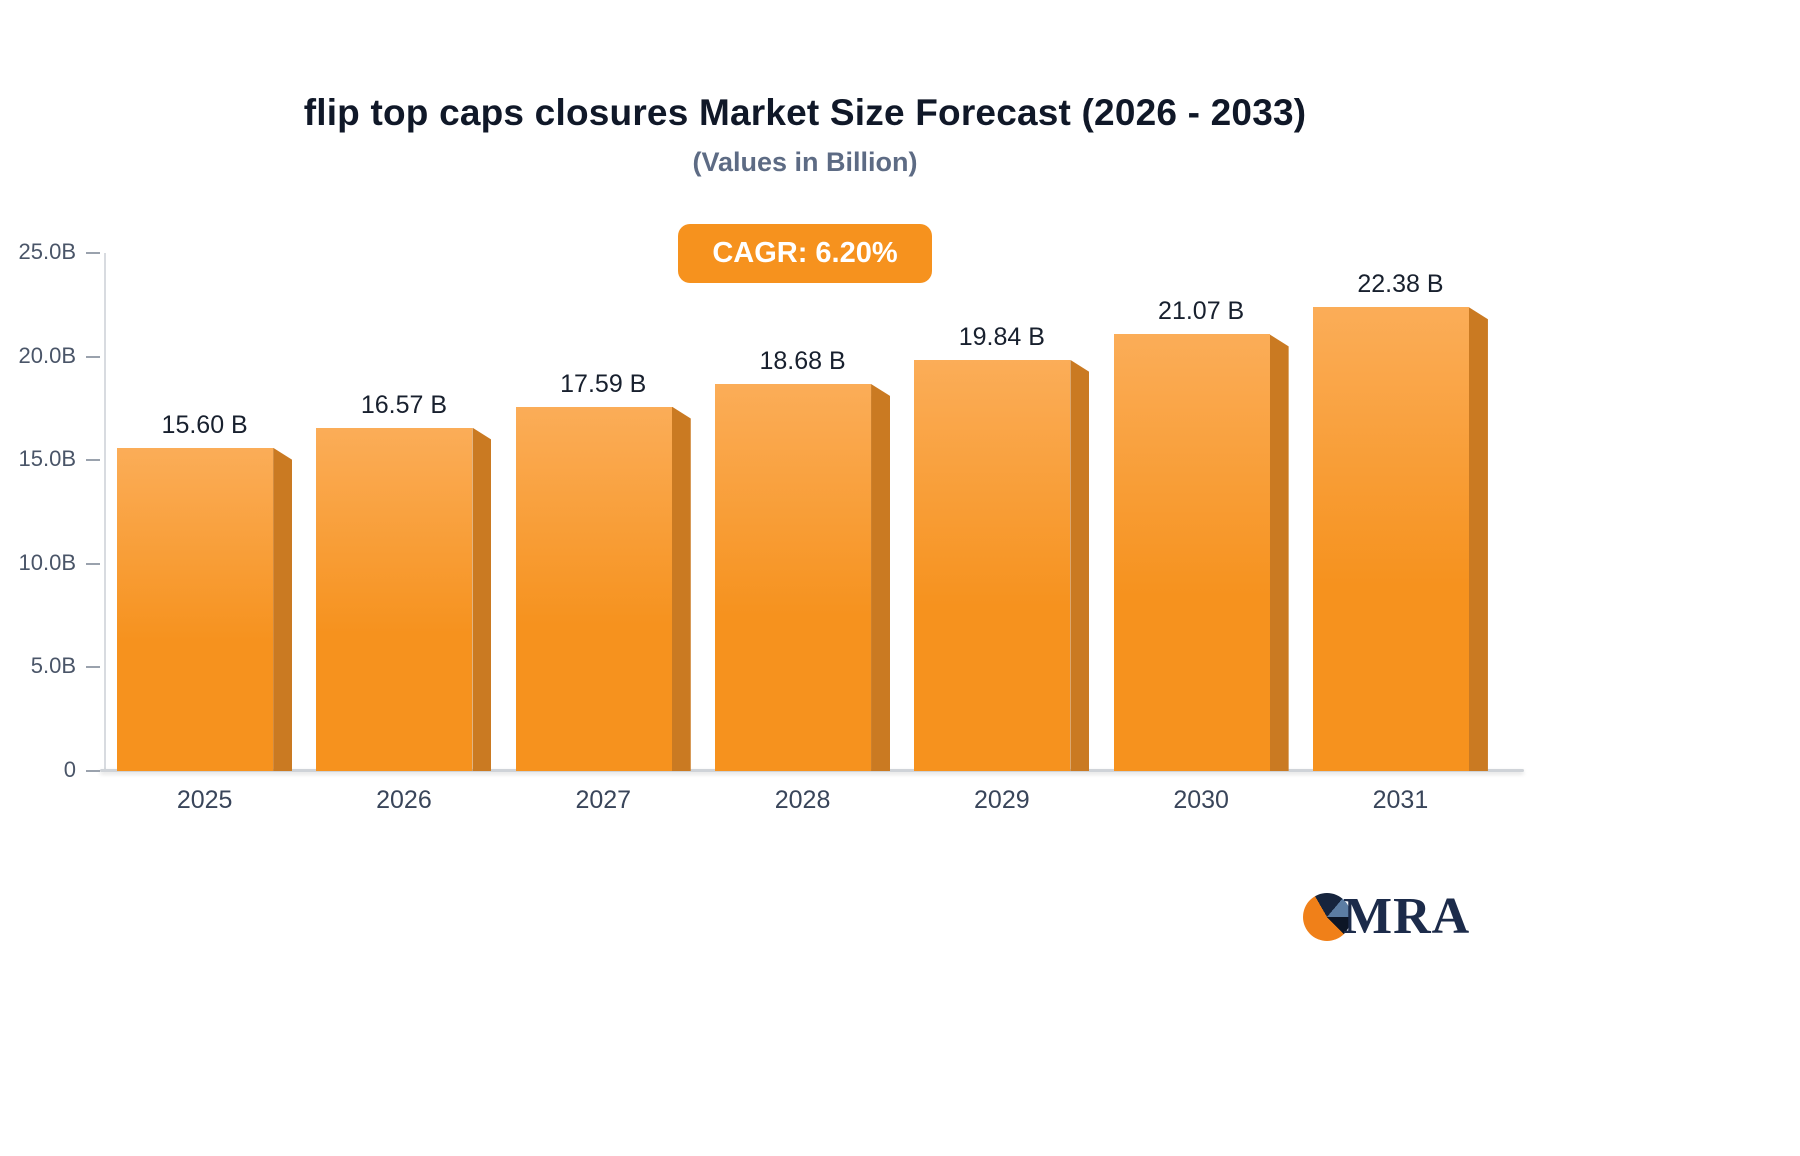 This screenshot has width=1800, height=1156. I want to click on bar-value-label: 21.07 B, so click(1201, 311).